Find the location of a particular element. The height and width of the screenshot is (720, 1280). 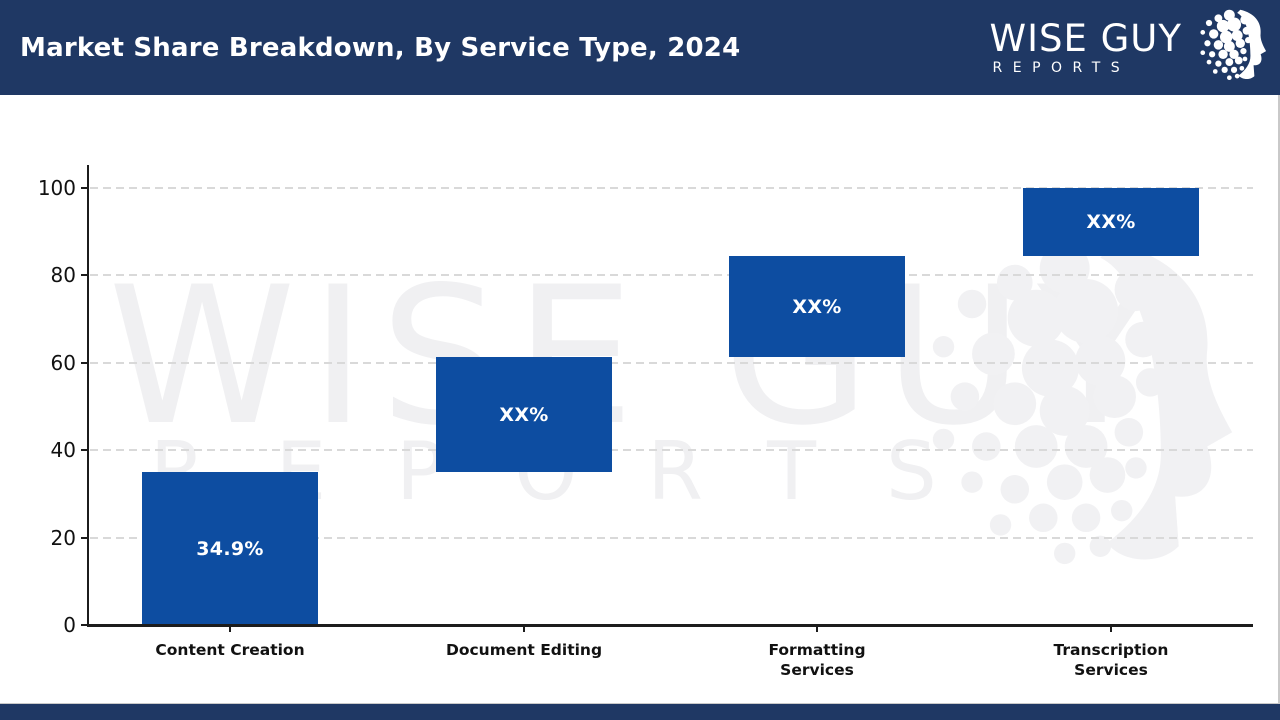

y-tick-label-40: 40 is located at coordinates (63, 450).